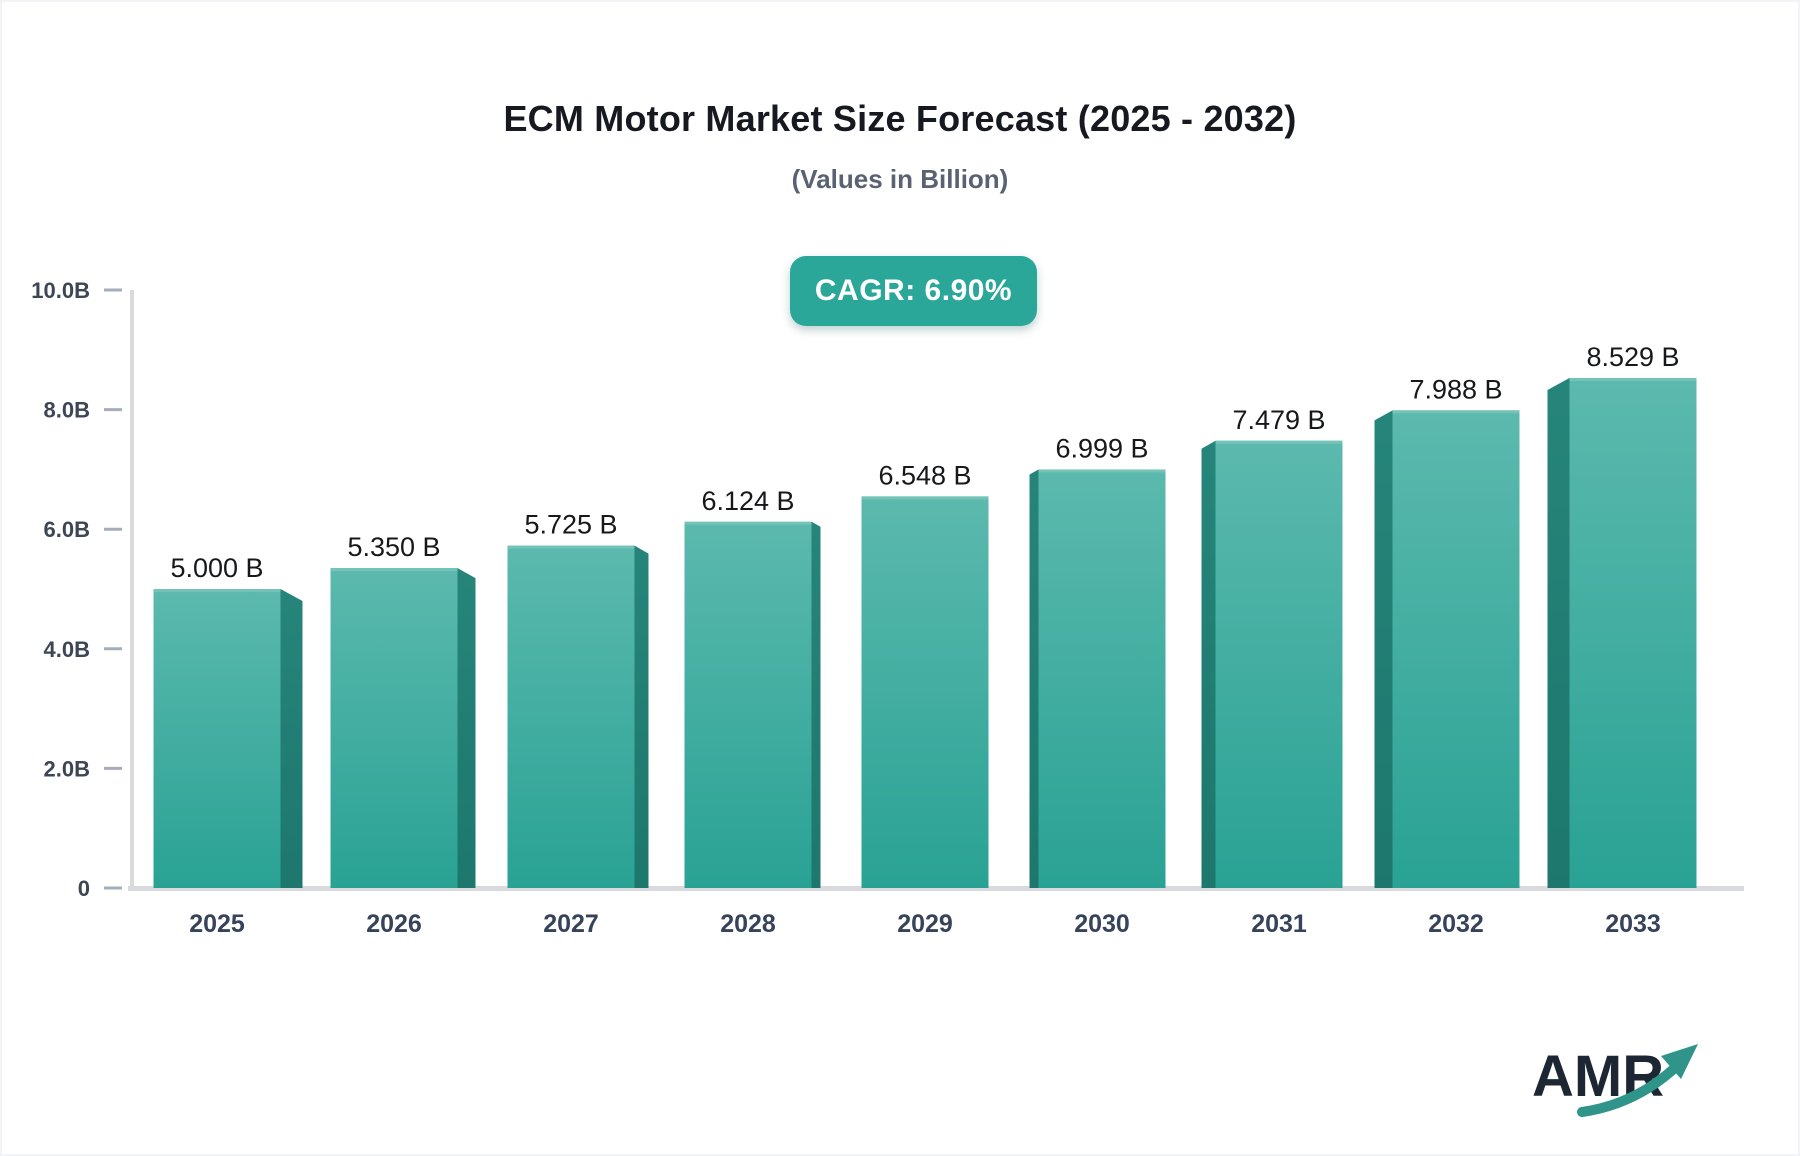 The width and height of the screenshot is (1800, 1156). I want to click on y-tick-label: 8.0B, so click(67, 410).